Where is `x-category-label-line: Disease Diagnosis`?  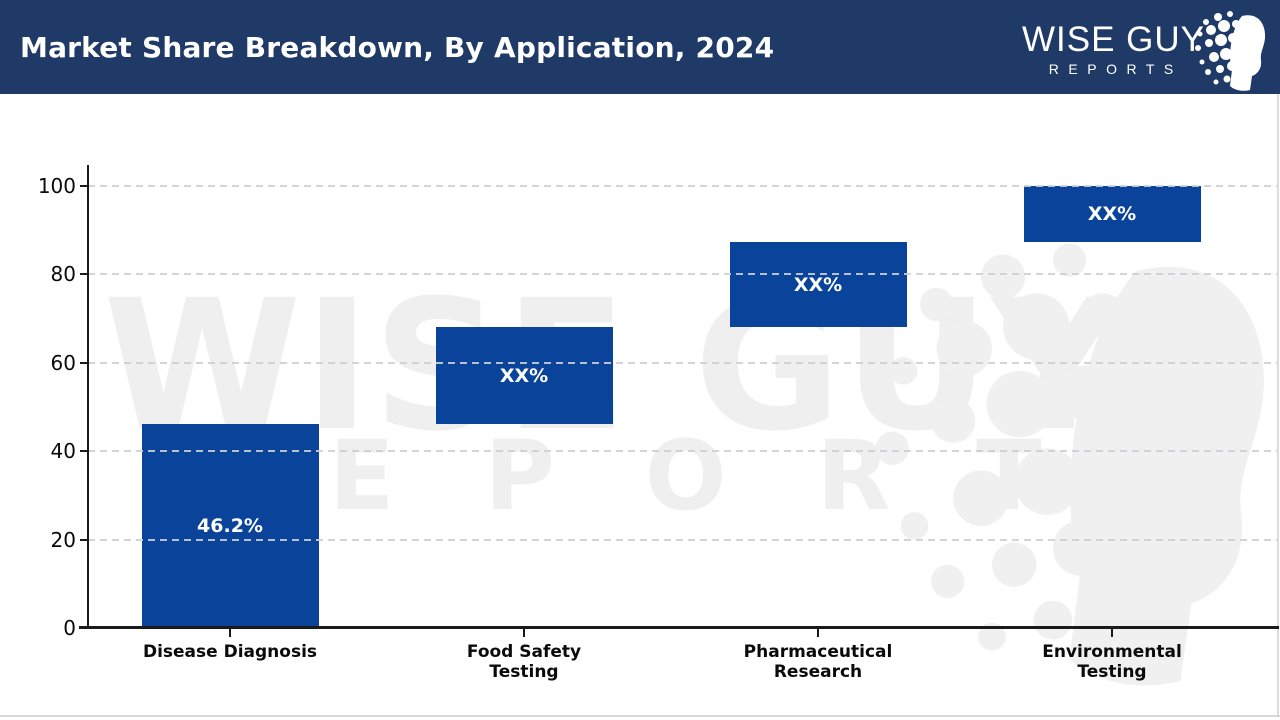 x-category-label-line: Disease Diagnosis is located at coordinates (230, 652).